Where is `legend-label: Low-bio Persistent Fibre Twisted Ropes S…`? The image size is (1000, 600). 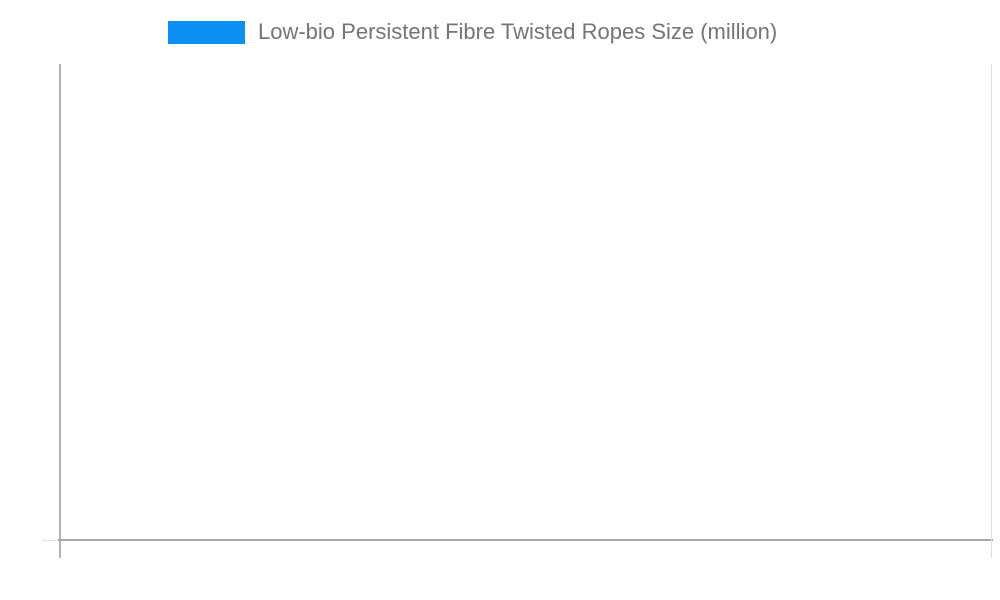
legend-label: Low-bio Persistent Fibre Twisted Ropes S… is located at coordinates (518, 31).